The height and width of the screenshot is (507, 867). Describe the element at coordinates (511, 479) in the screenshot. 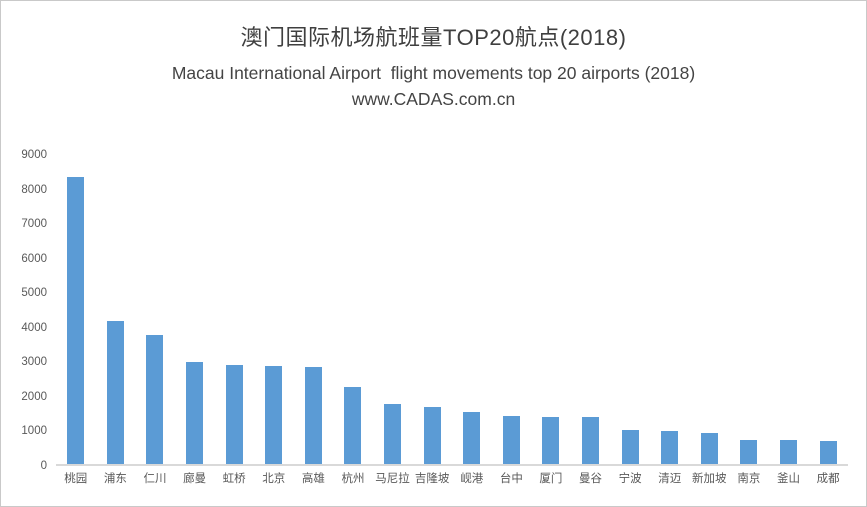

I see `x-axis-label: 台中` at that location.